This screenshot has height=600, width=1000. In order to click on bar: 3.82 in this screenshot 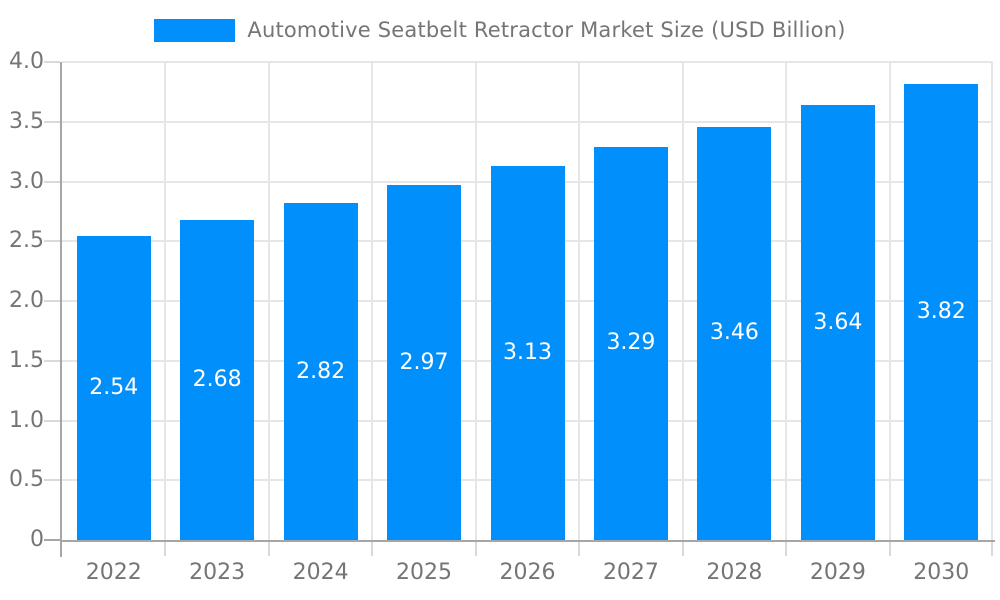, I will do `click(941, 311)`.